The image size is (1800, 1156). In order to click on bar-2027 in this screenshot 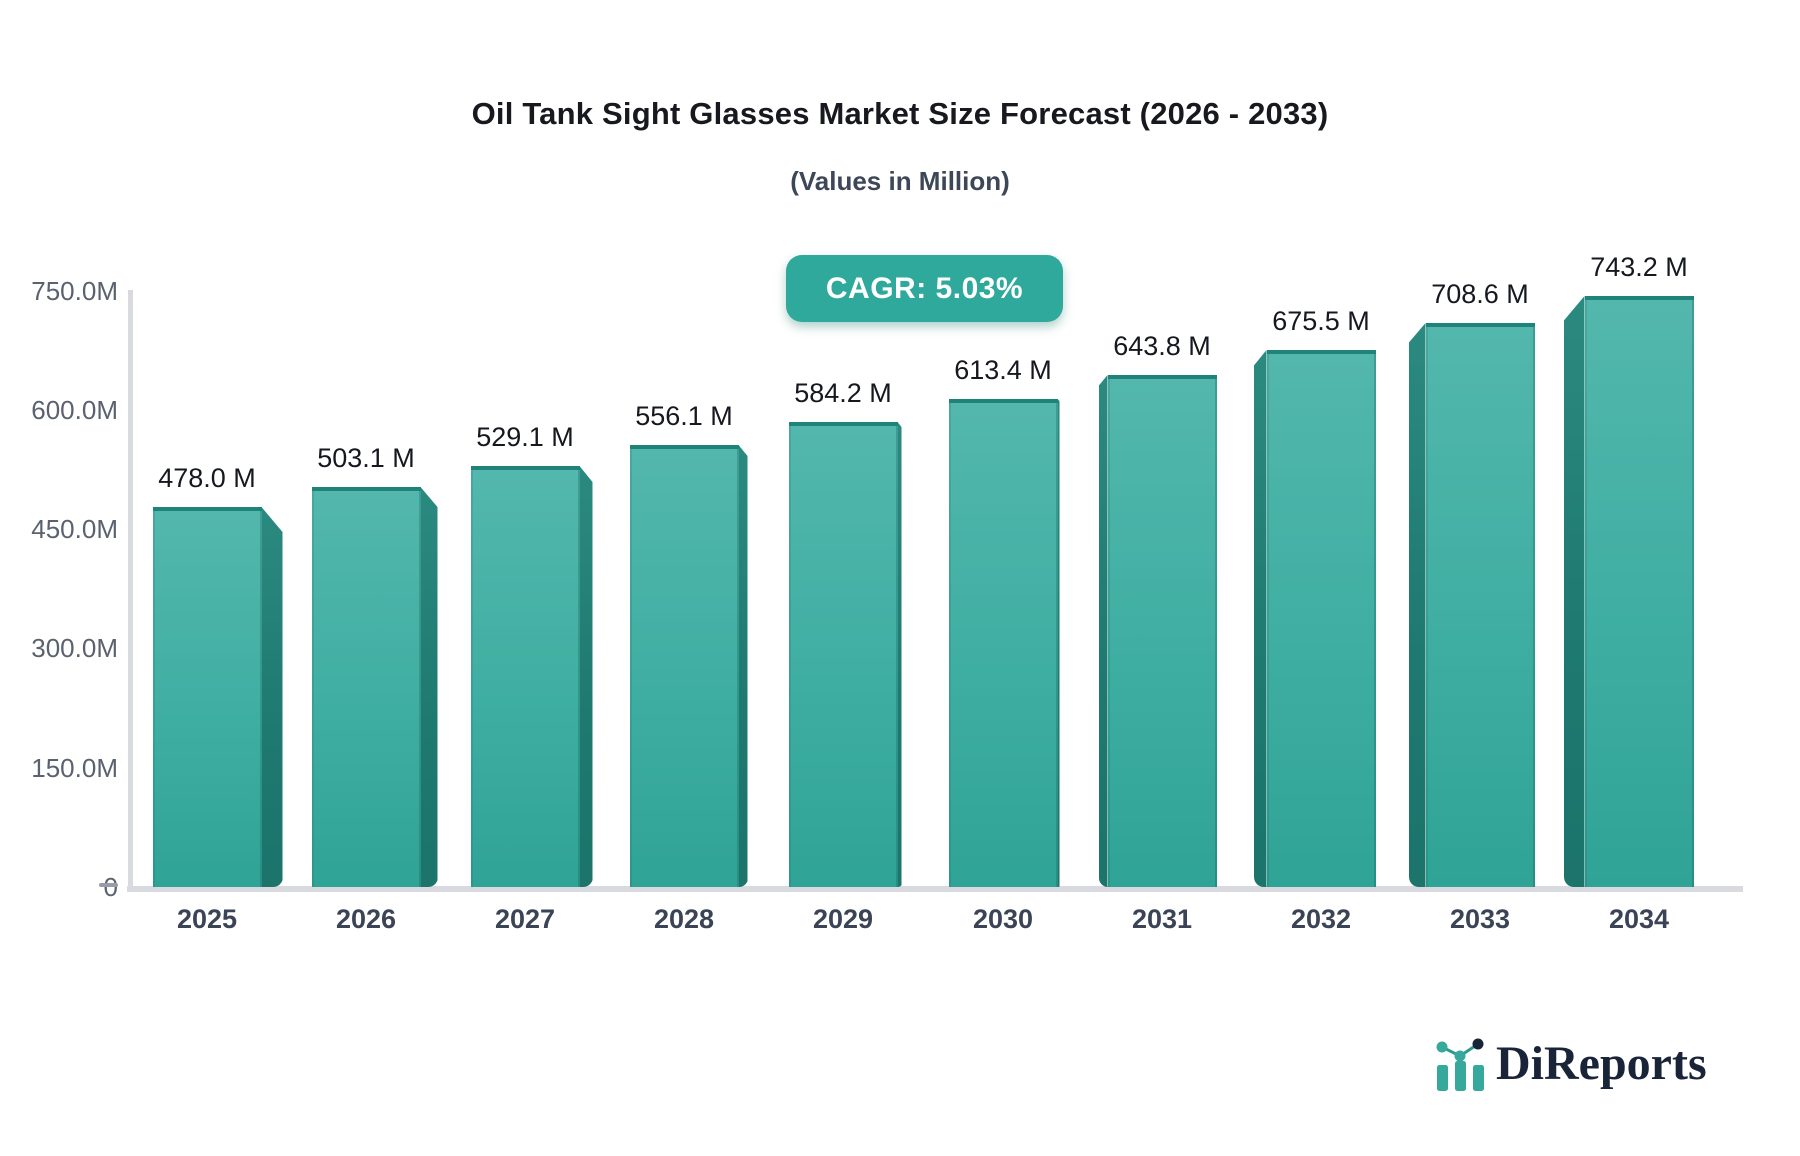, I will do `click(531, 676)`.